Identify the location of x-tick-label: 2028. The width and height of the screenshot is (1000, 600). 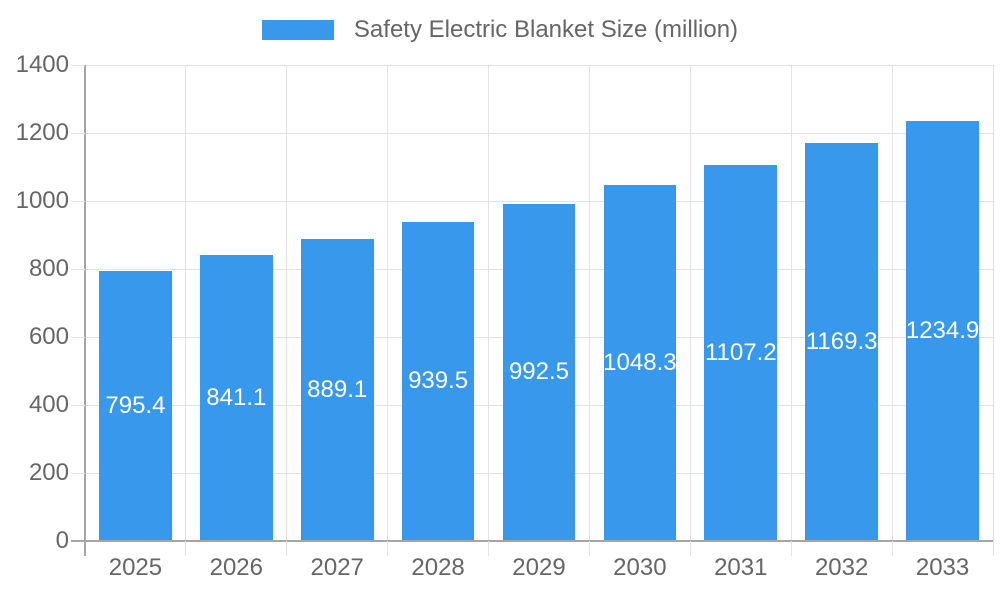
(438, 567).